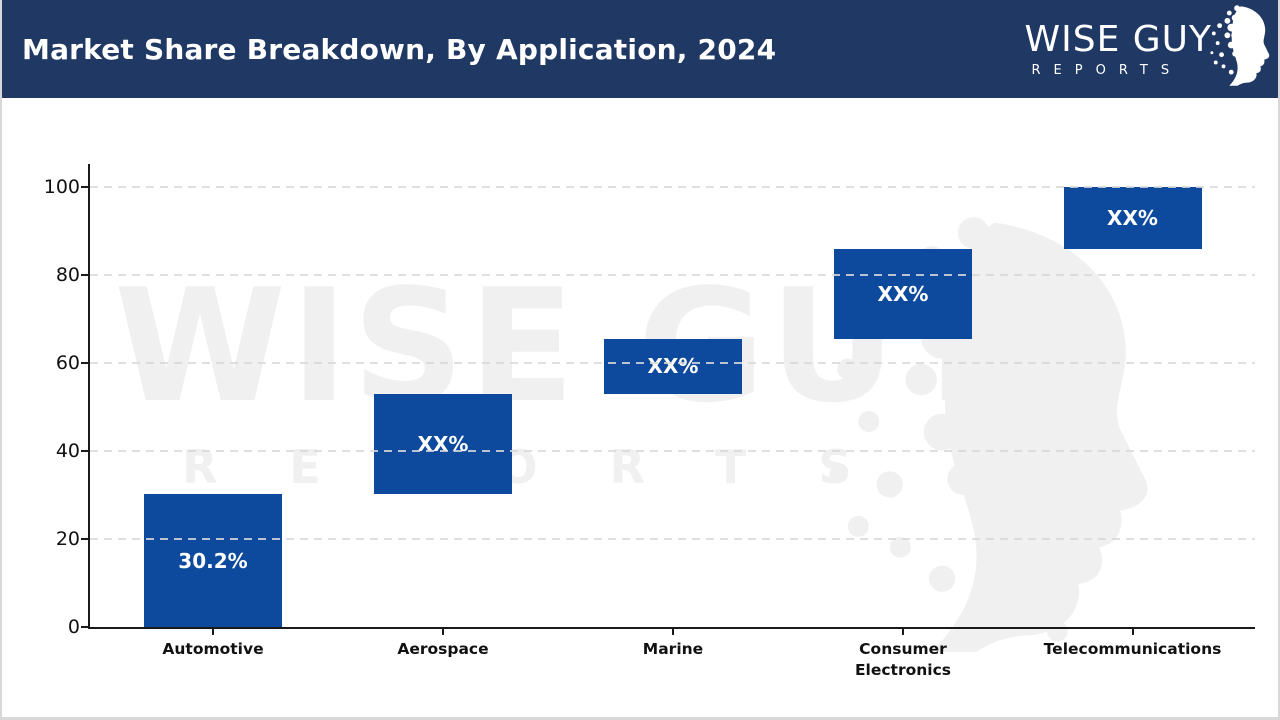 The width and height of the screenshot is (1280, 720). I want to click on x-tick-label-aerospace: Aerospace, so click(443, 649).